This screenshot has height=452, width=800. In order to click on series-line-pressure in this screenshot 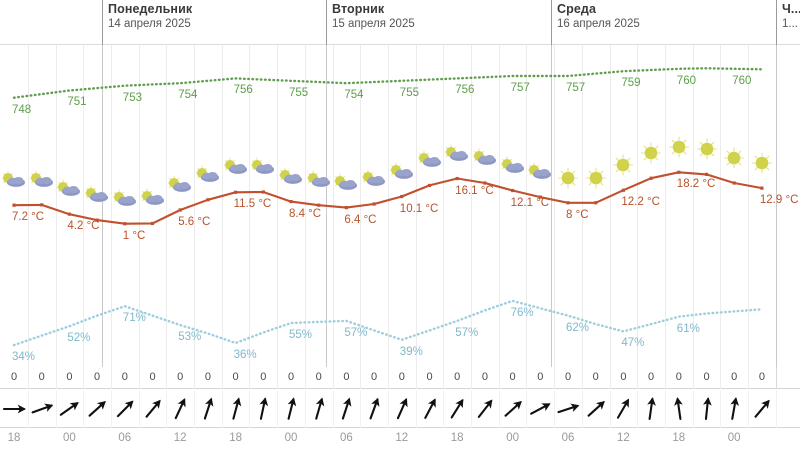, I will do `click(388, 83)`.